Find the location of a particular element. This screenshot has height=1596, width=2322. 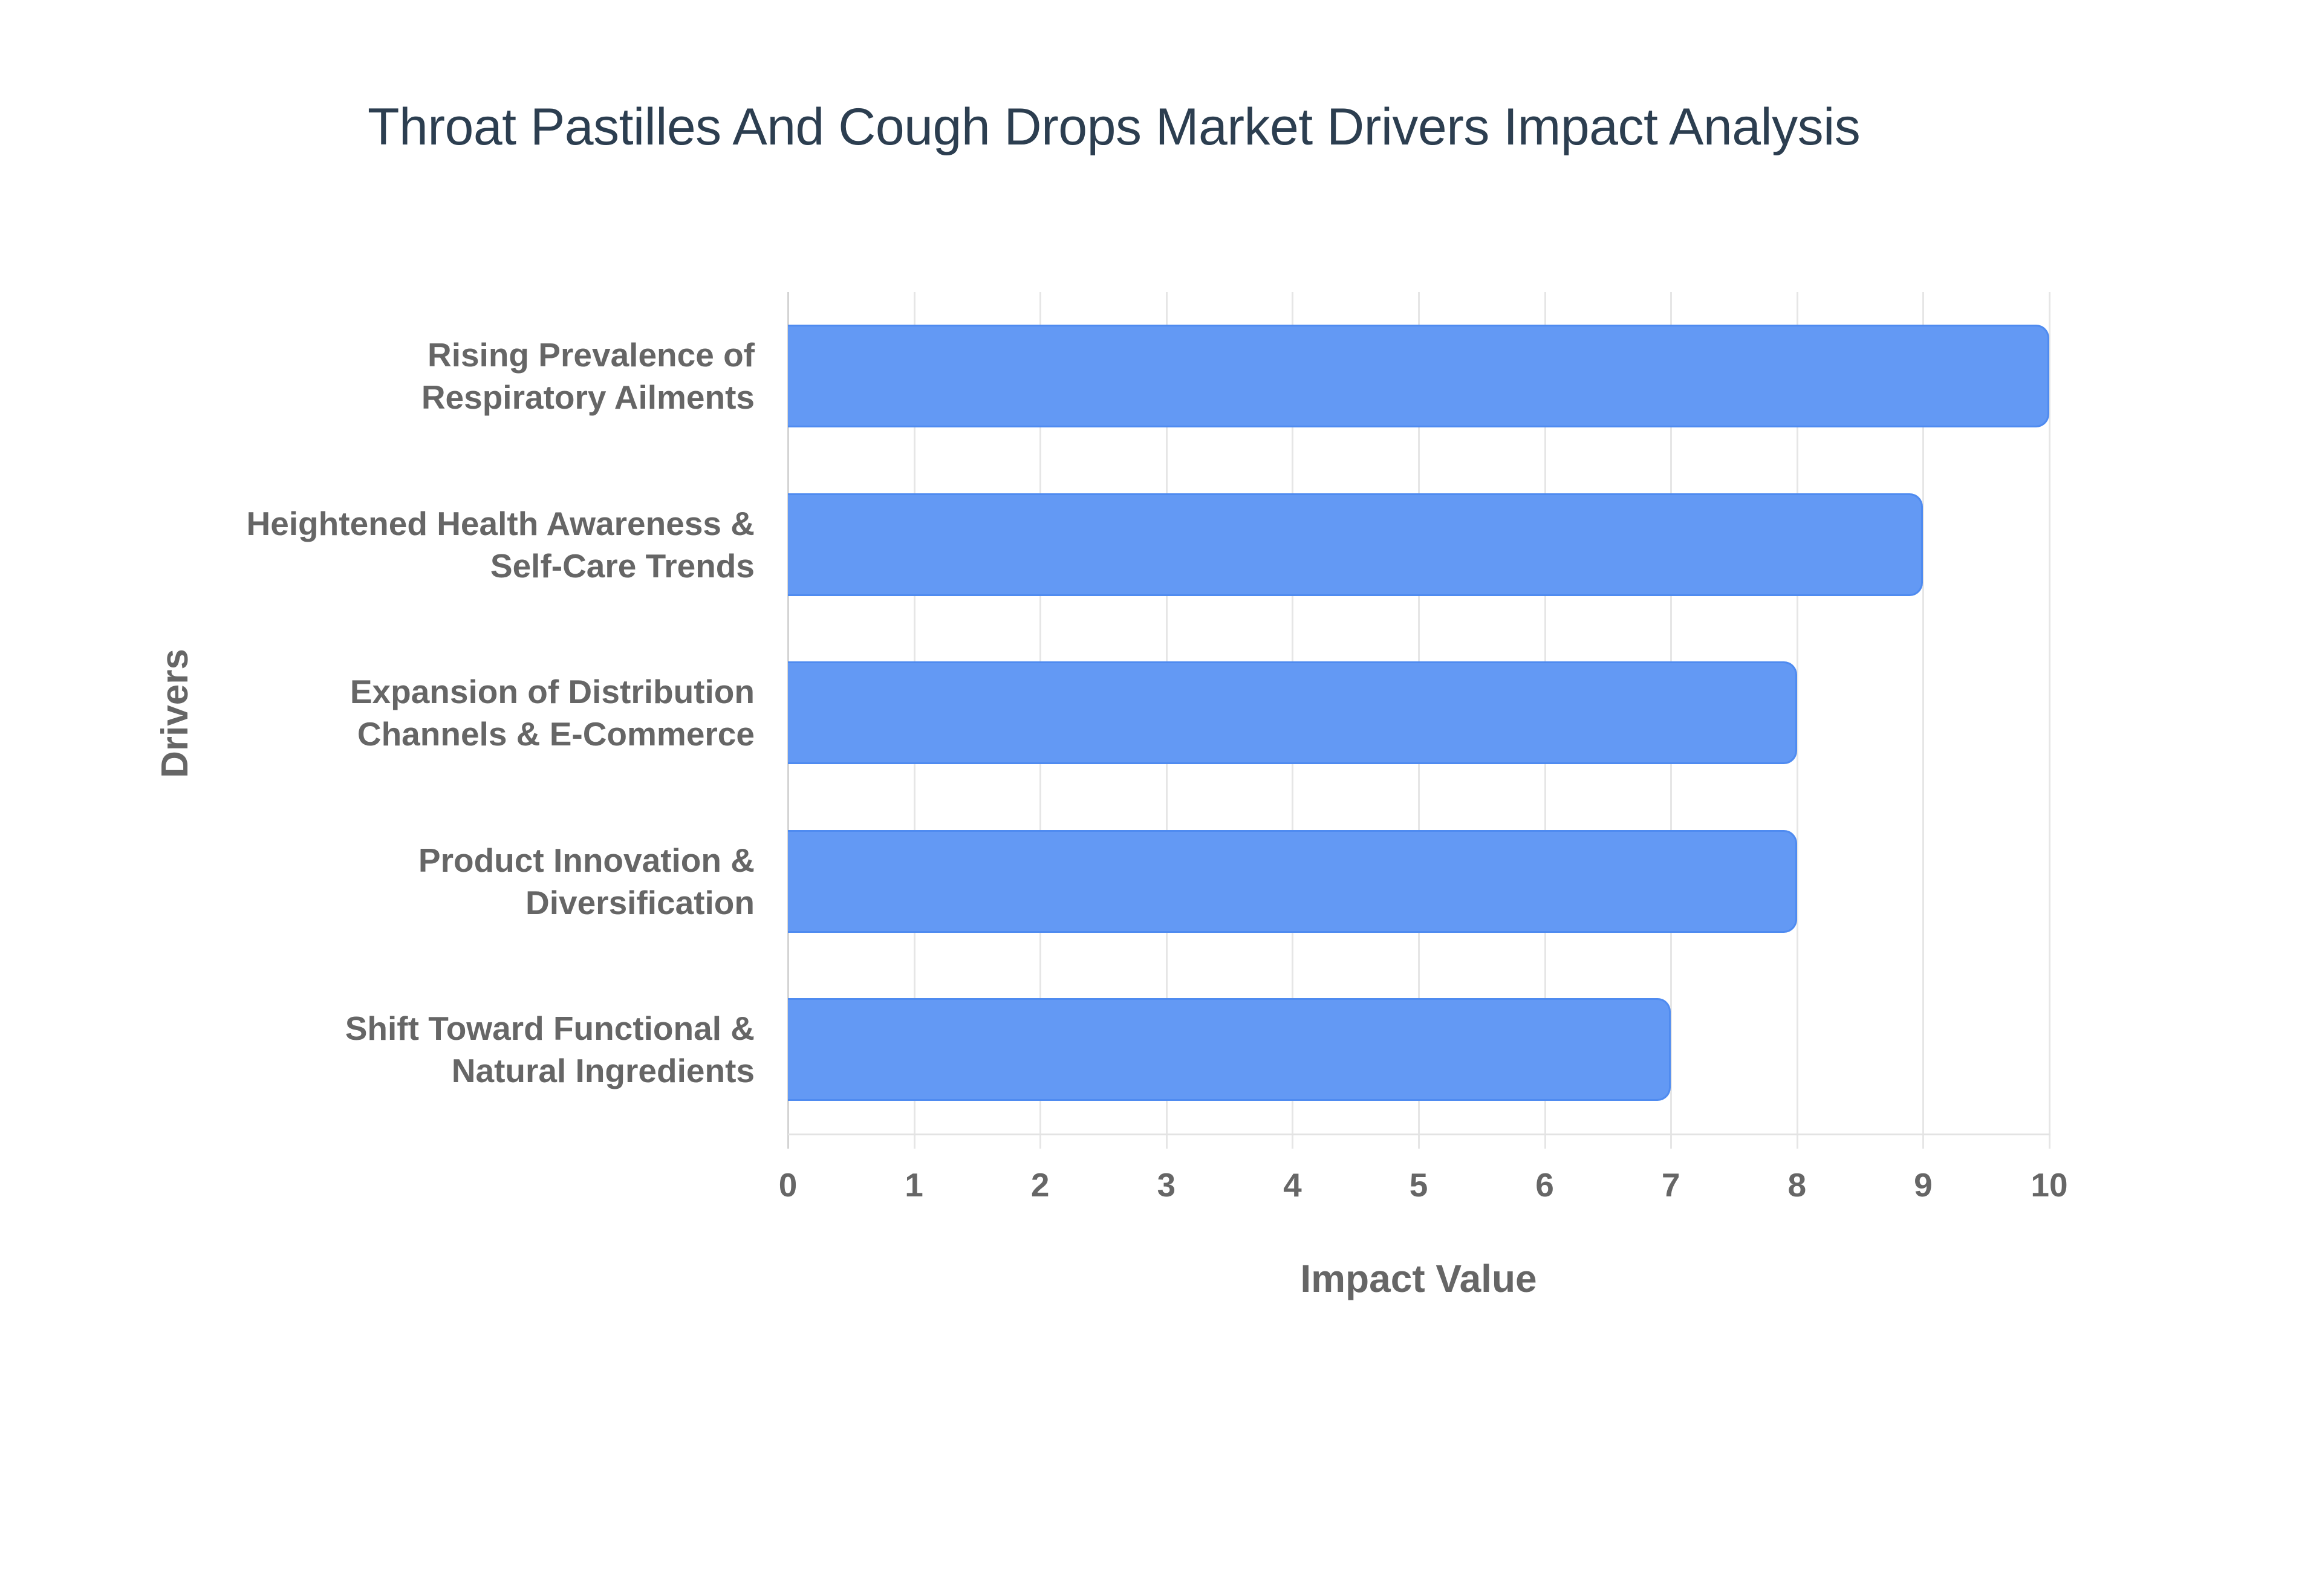

x-tick-label: 5 is located at coordinates (1419, 1185).